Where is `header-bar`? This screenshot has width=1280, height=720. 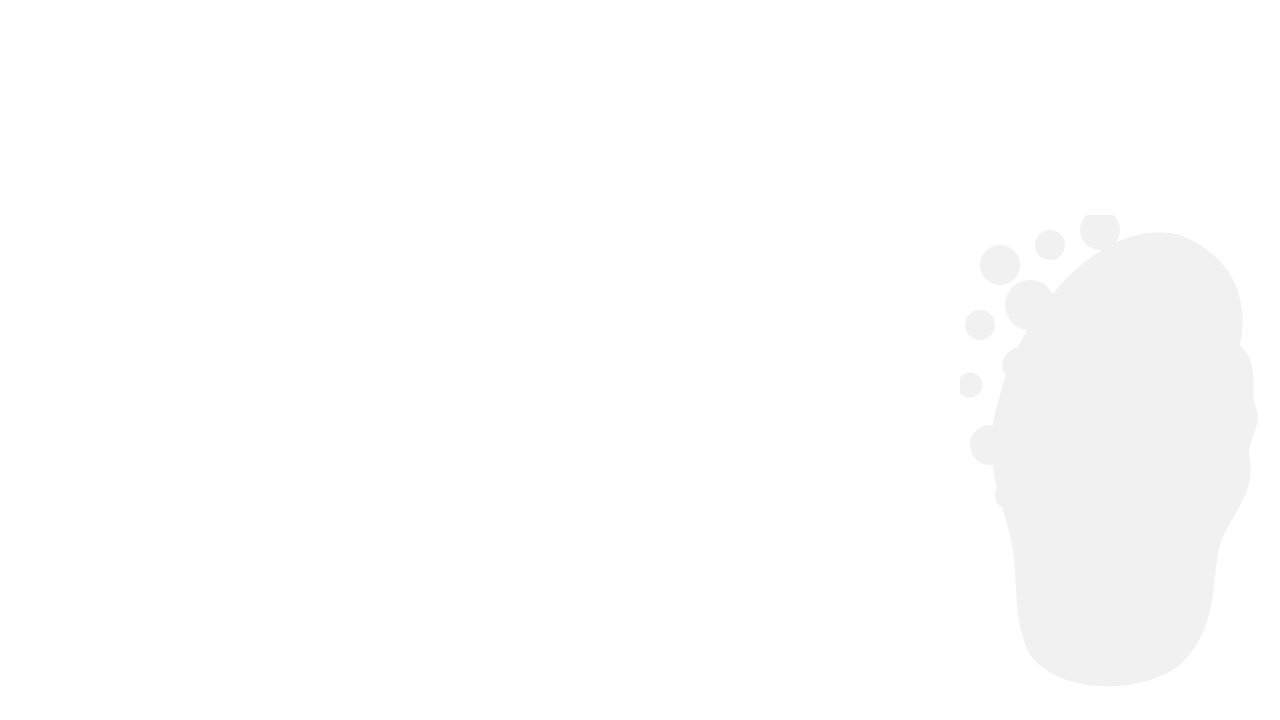 header-bar is located at coordinates (640, 50).